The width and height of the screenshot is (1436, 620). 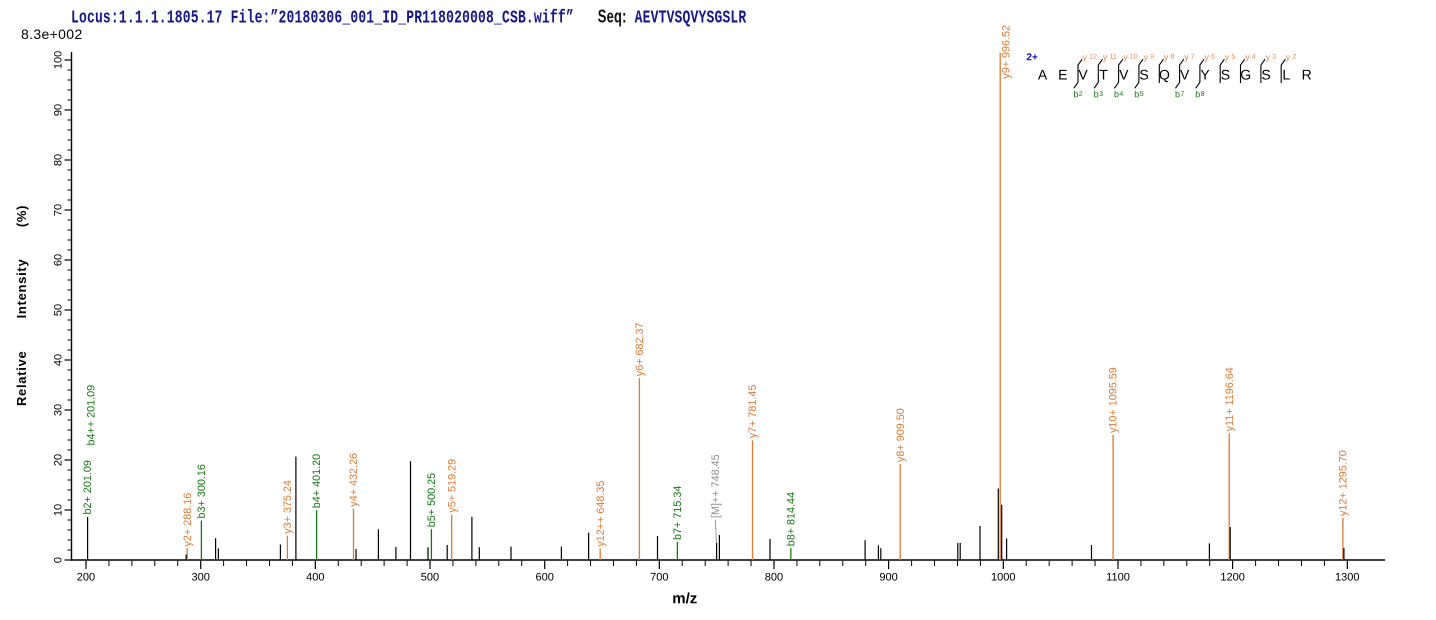 I want to click on svg-text: 400, so click(x=315, y=577).